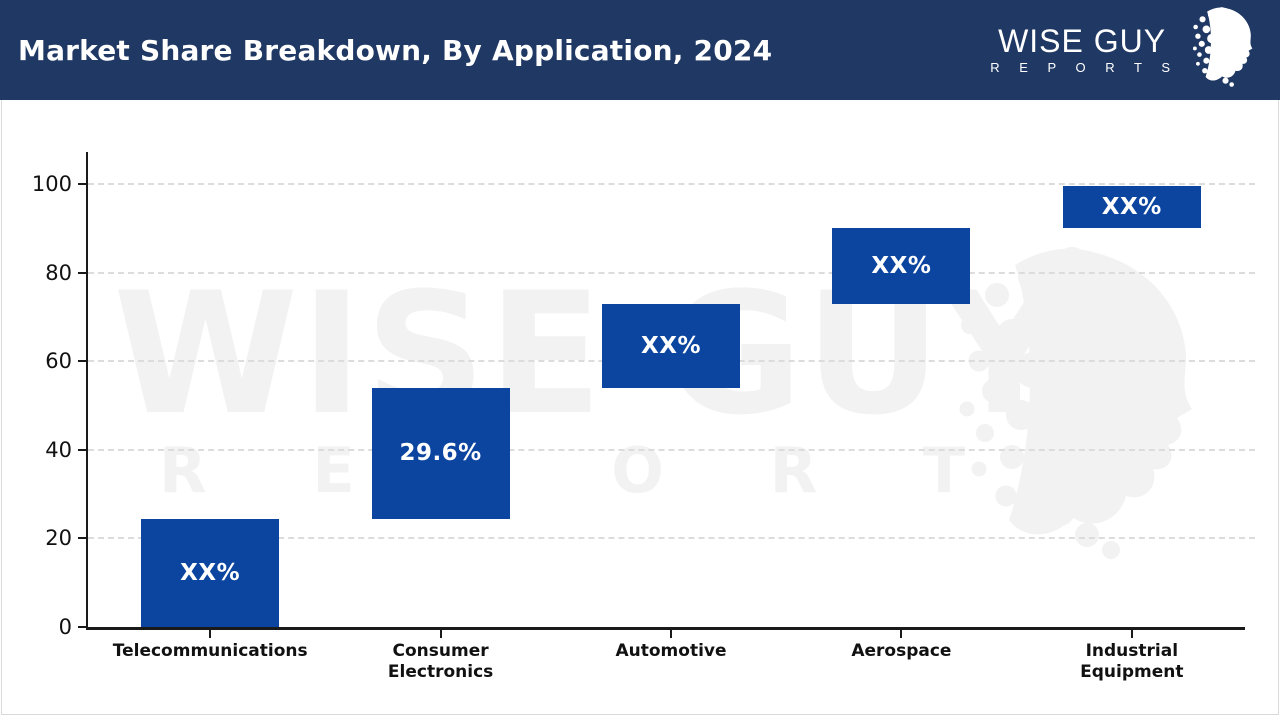 Image resolution: width=1280 pixels, height=720 pixels. I want to click on x-category-label: Industrial Equipment, so click(1132, 662).